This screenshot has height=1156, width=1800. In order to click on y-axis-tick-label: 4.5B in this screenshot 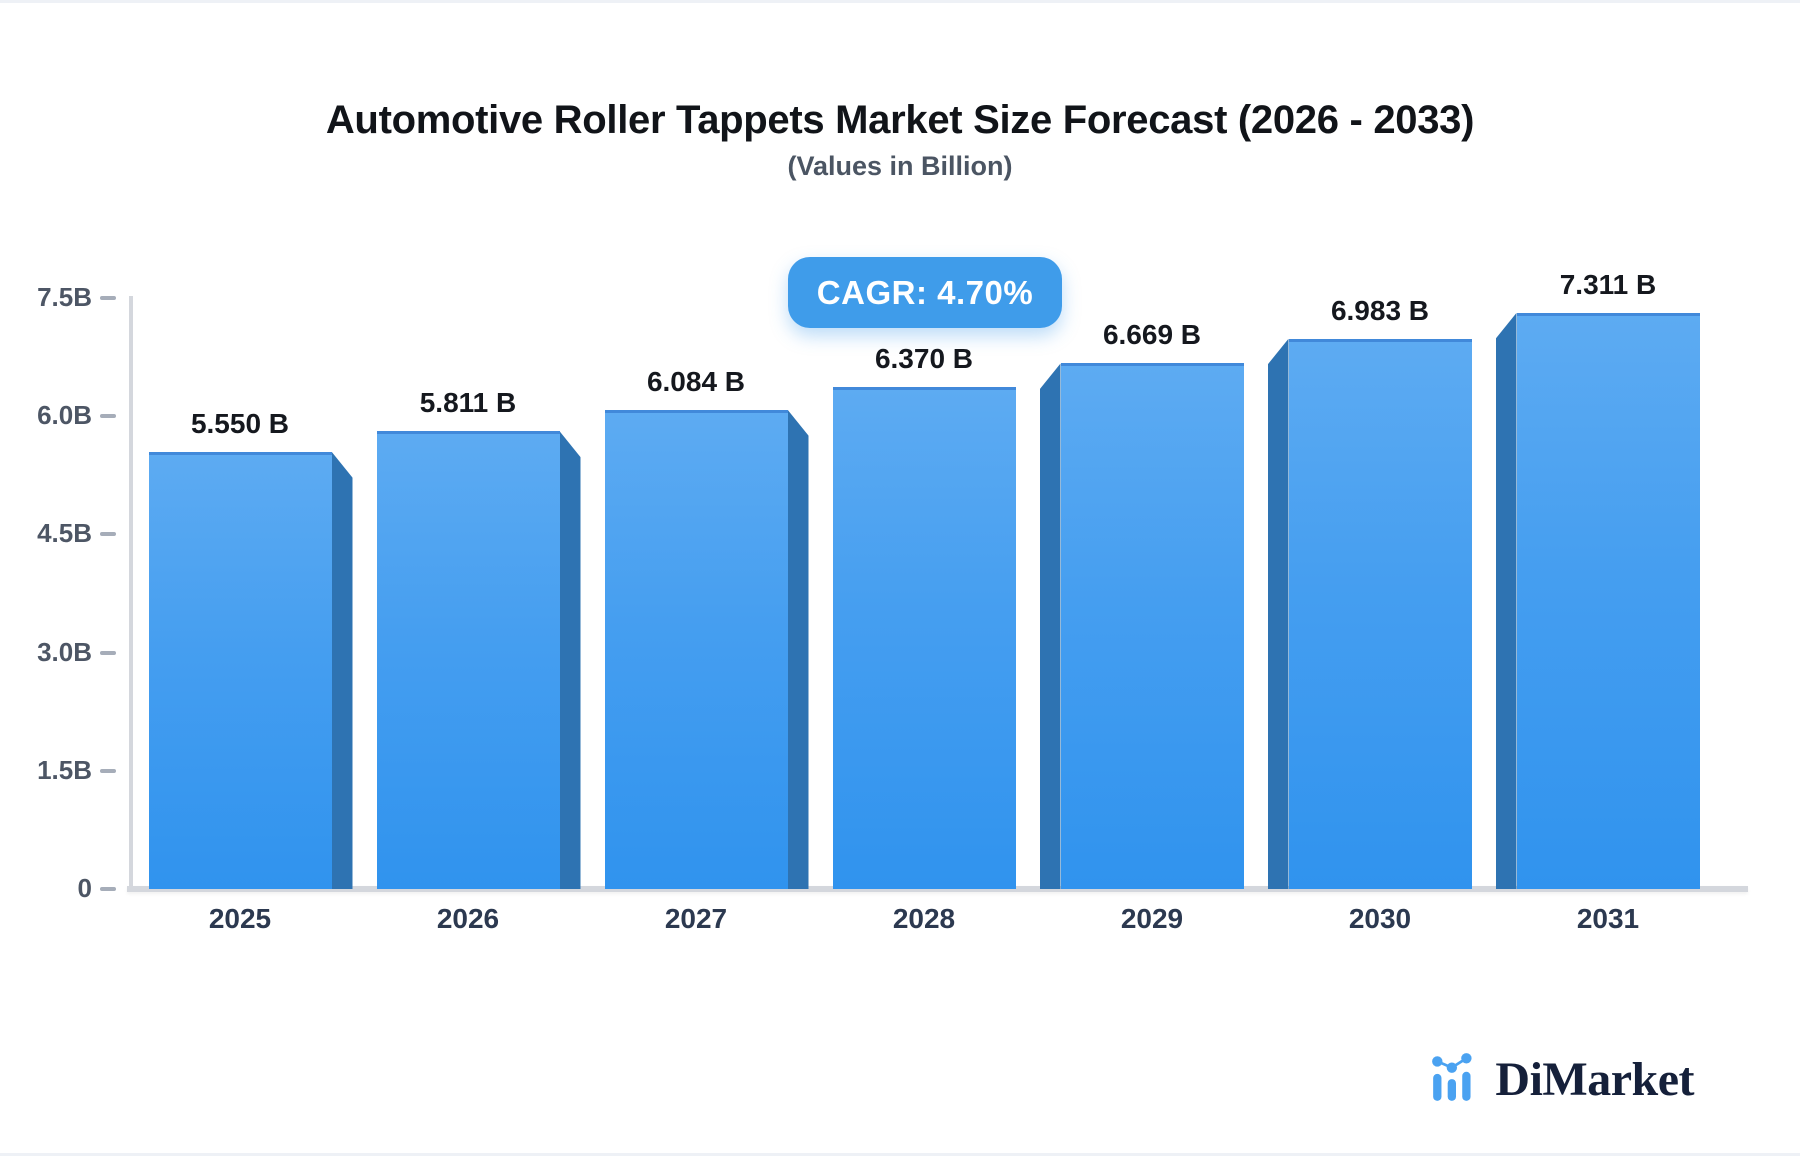, I will do `click(64, 533)`.